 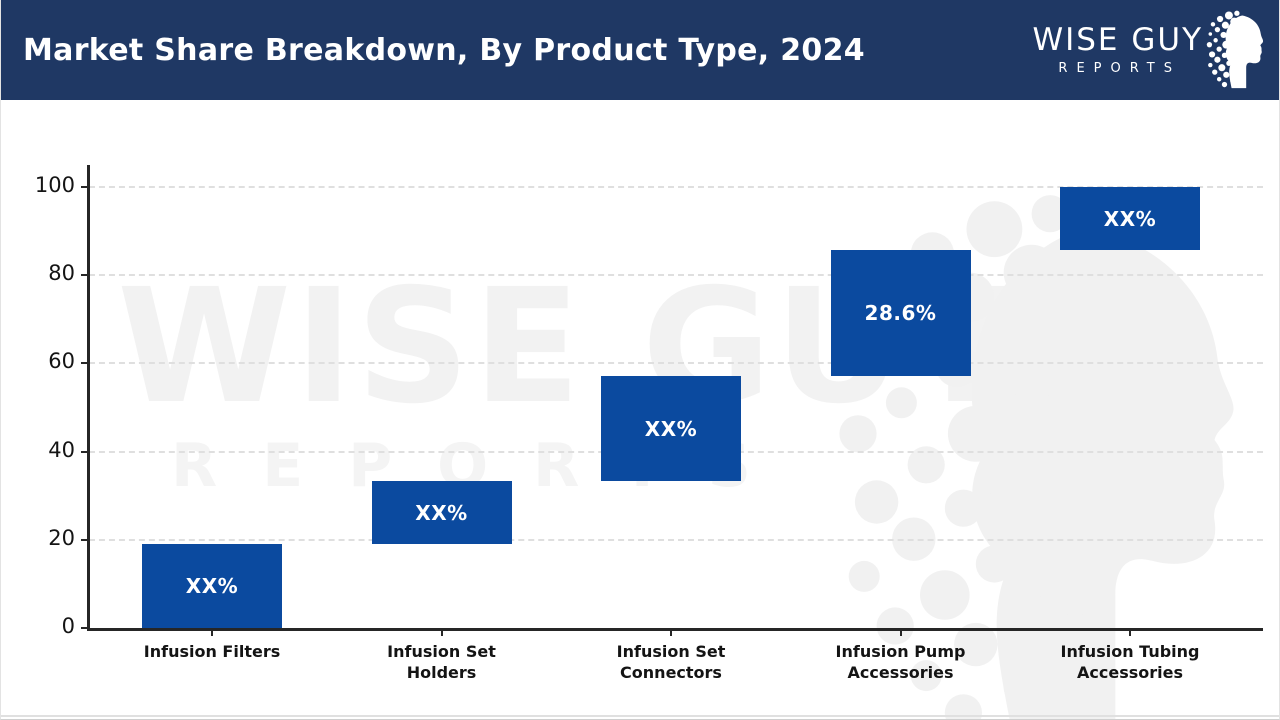 What do you see at coordinates (671, 662) in the screenshot?
I see `x-category-label: Infusion Set Connectors` at bounding box center [671, 662].